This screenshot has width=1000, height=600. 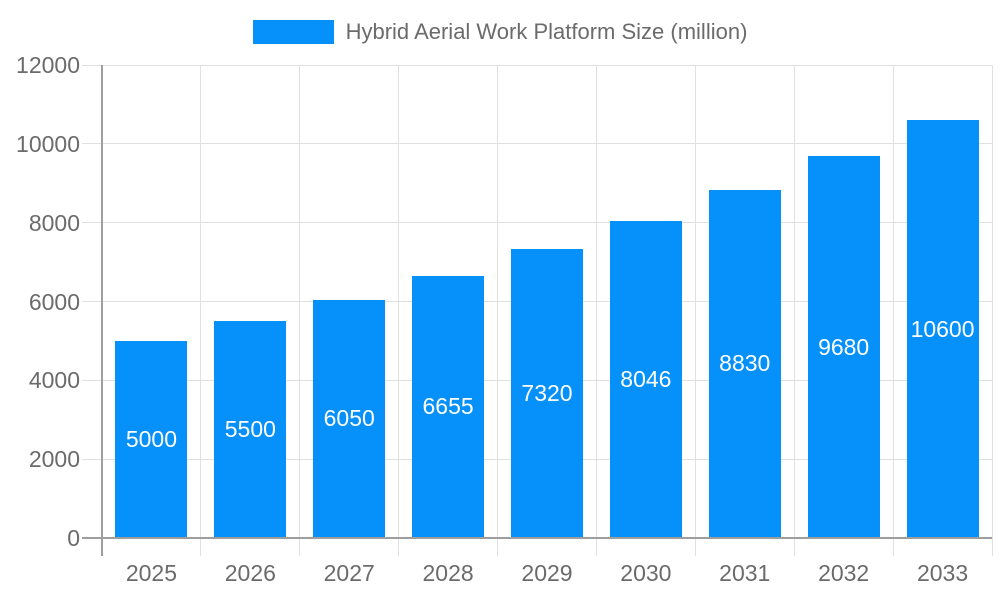 I want to click on bar-2029: 7320, so click(x=547, y=393).